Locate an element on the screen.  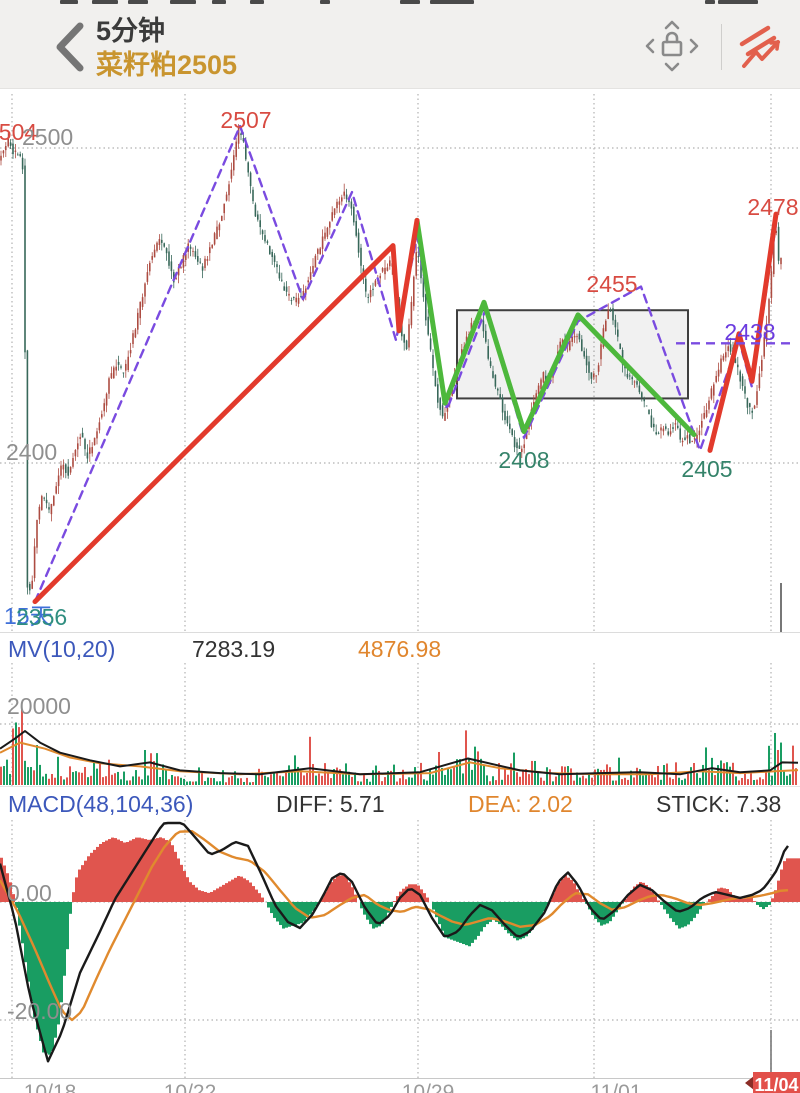
back-button is located at coordinates (70, 47).